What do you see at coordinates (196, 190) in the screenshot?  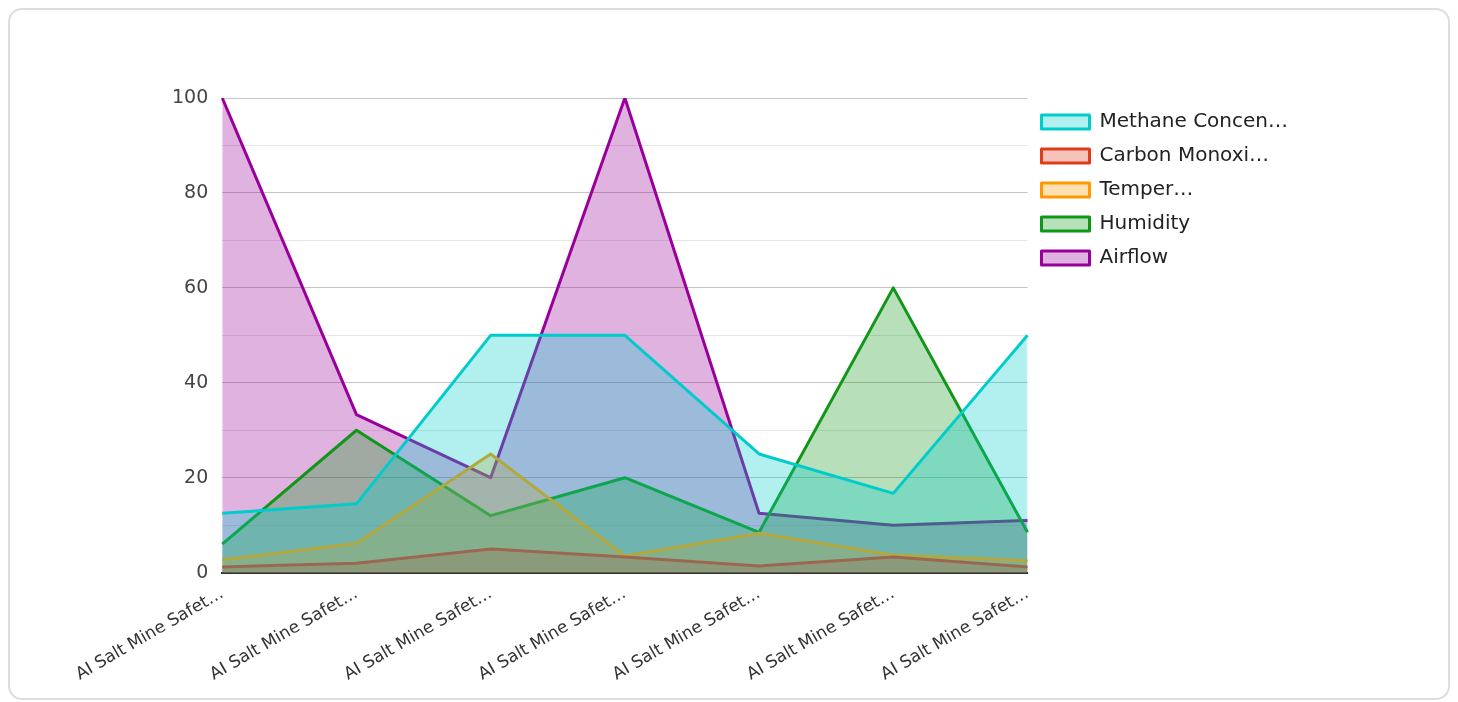 I see `y-tick-label: 80` at bounding box center [196, 190].